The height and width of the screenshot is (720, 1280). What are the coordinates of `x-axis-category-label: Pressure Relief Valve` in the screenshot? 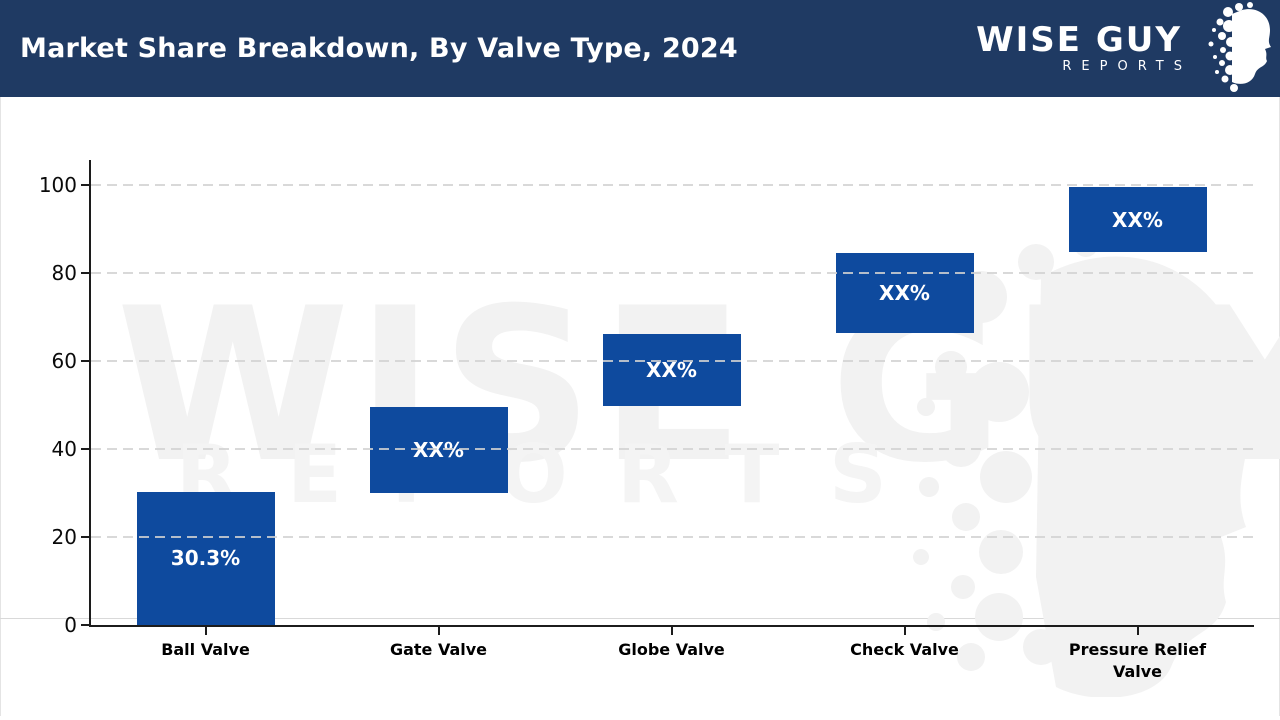 It's located at (1137, 660).